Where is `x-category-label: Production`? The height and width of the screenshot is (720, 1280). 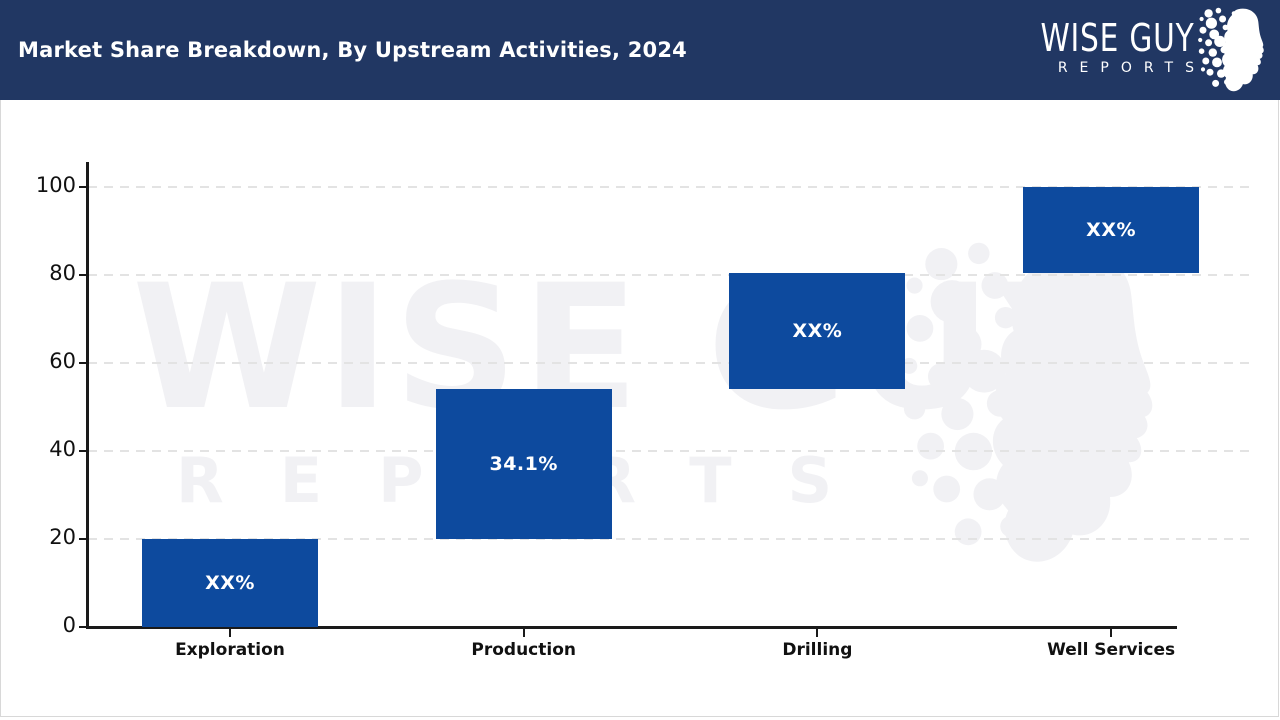
x-category-label: Production is located at coordinates (523, 650).